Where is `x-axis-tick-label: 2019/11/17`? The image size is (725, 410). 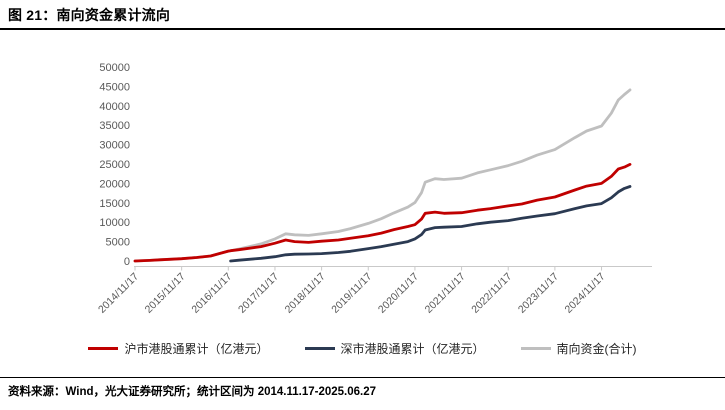 x-axis-tick-label: 2019/11/17 is located at coordinates (351, 293).